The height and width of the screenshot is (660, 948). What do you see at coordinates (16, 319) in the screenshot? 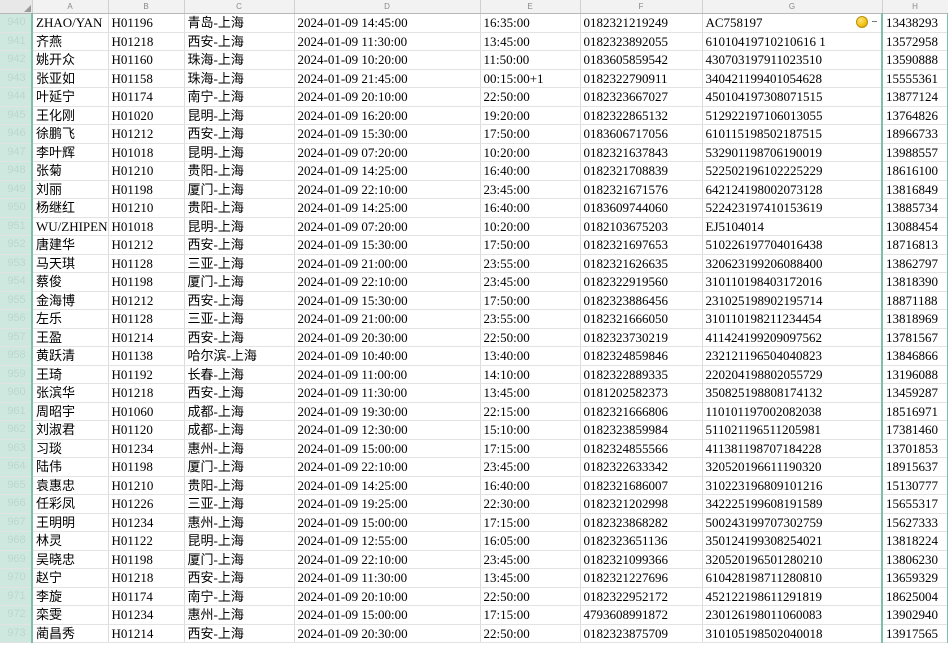
I see `row-header: 956` at bounding box center [16, 319].